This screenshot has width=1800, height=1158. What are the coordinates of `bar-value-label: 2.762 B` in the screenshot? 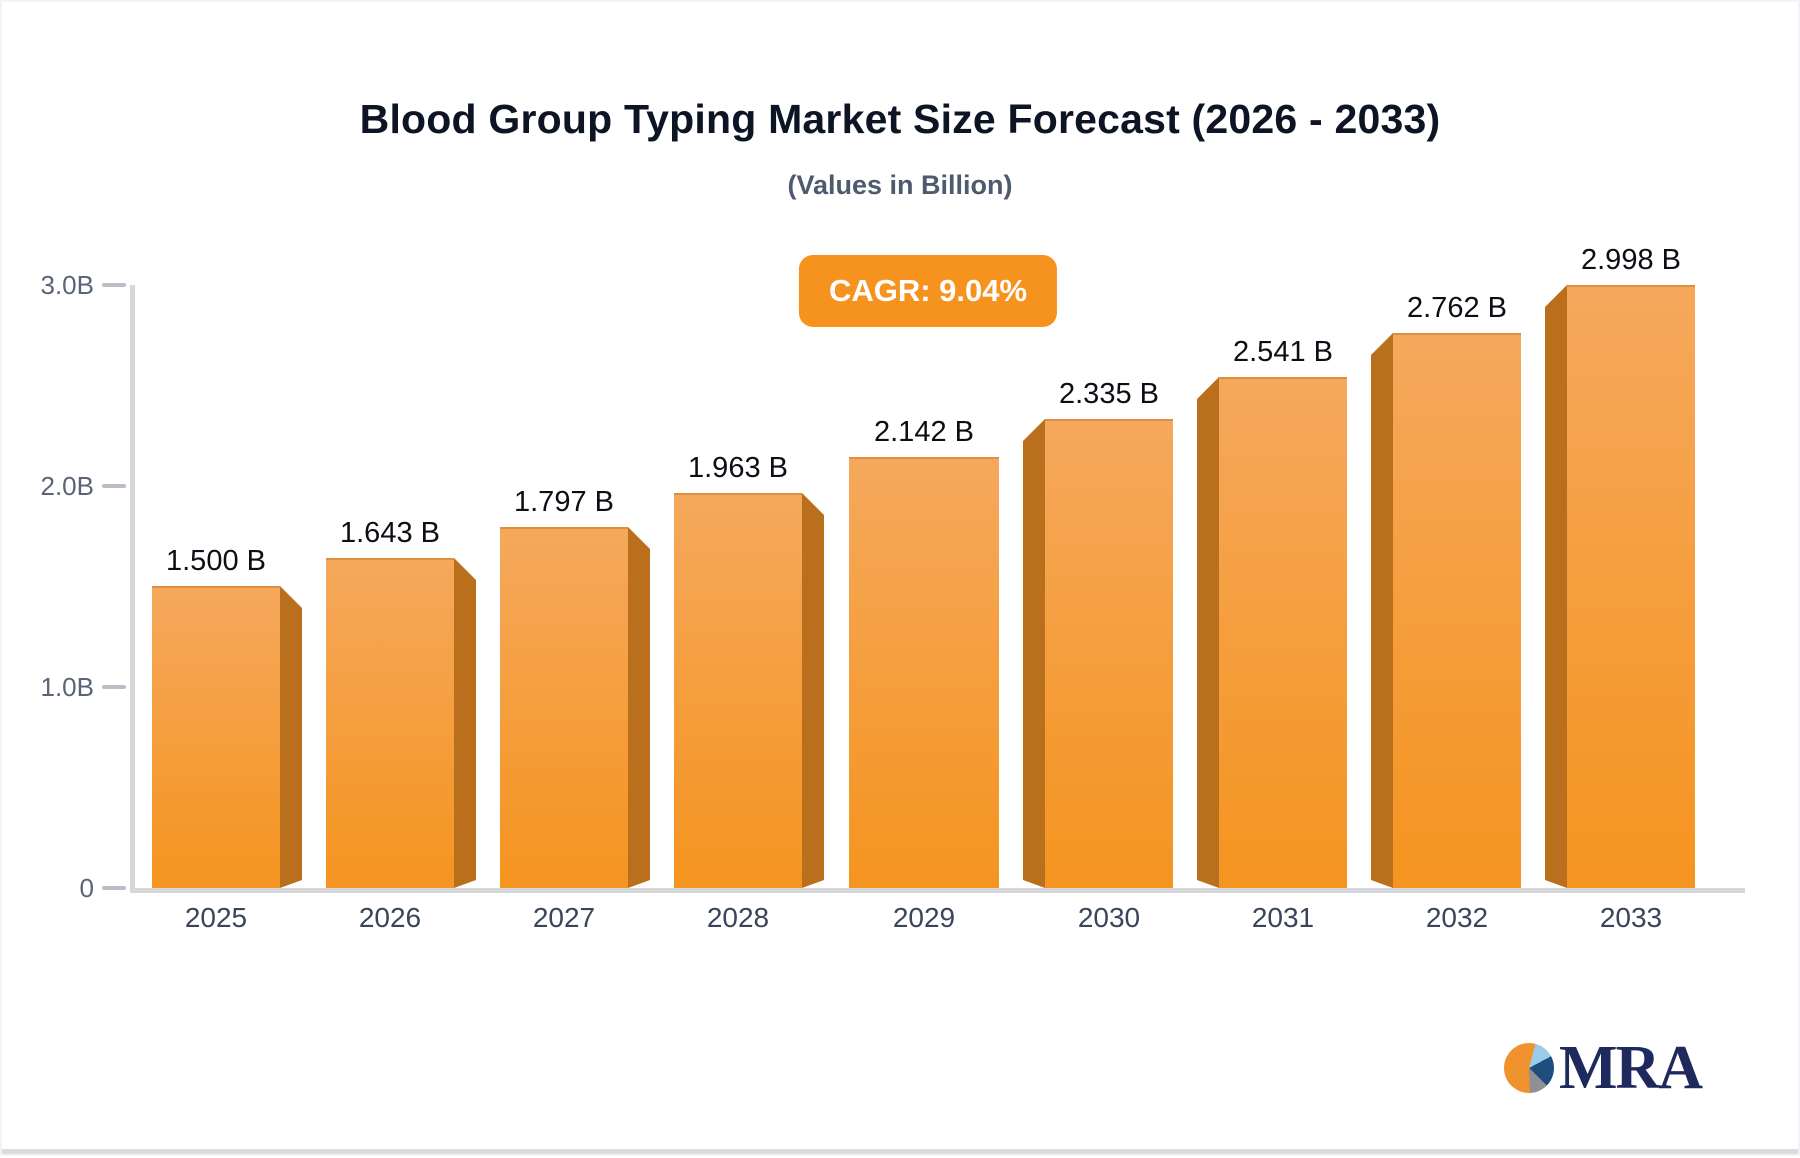 It's located at (1457, 308).